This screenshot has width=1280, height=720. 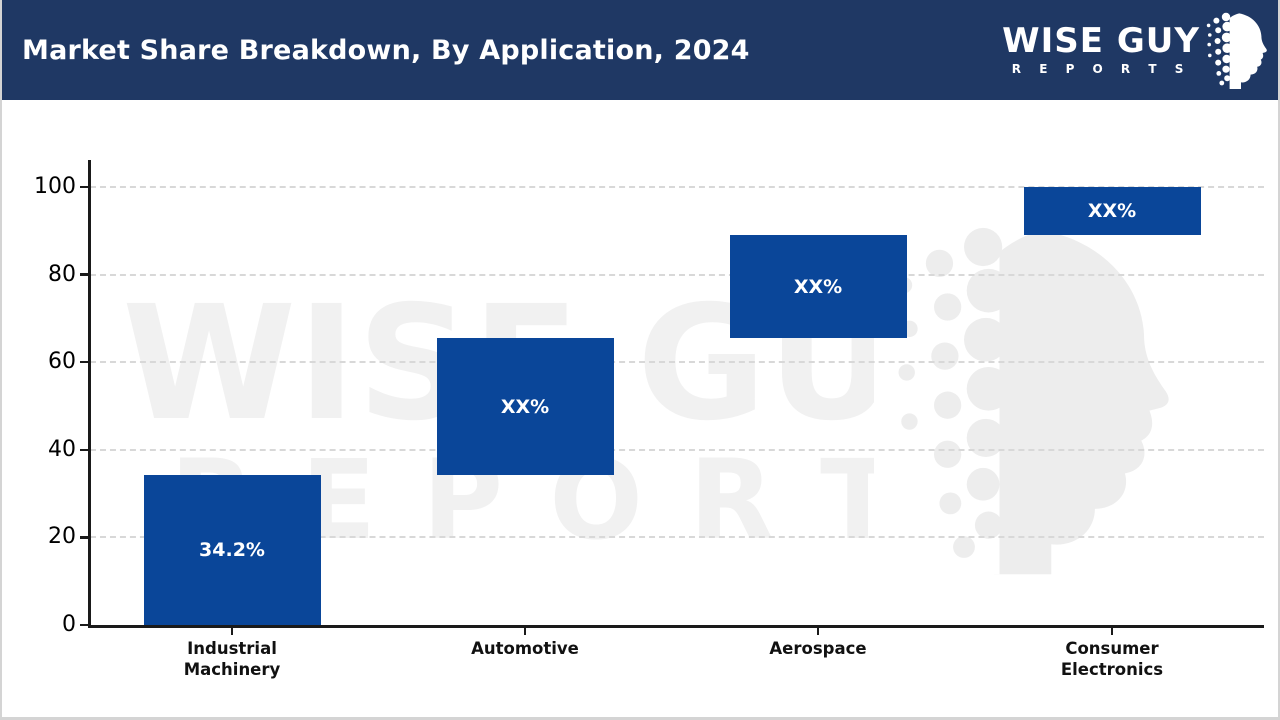 What do you see at coordinates (232, 631) in the screenshot?
I see `x-tick-mark-industrial-machinery` at bounding box center [232, 631].